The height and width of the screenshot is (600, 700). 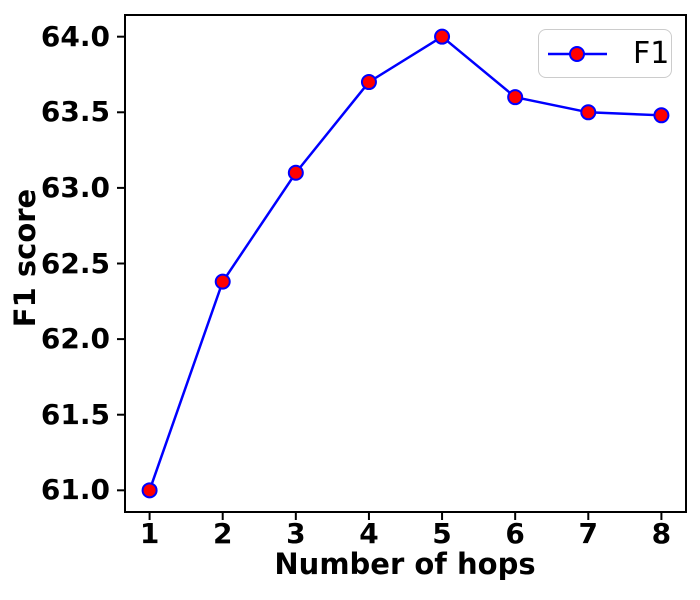 I want to click on x-tick-label: 5, so click(x=442, y=533).